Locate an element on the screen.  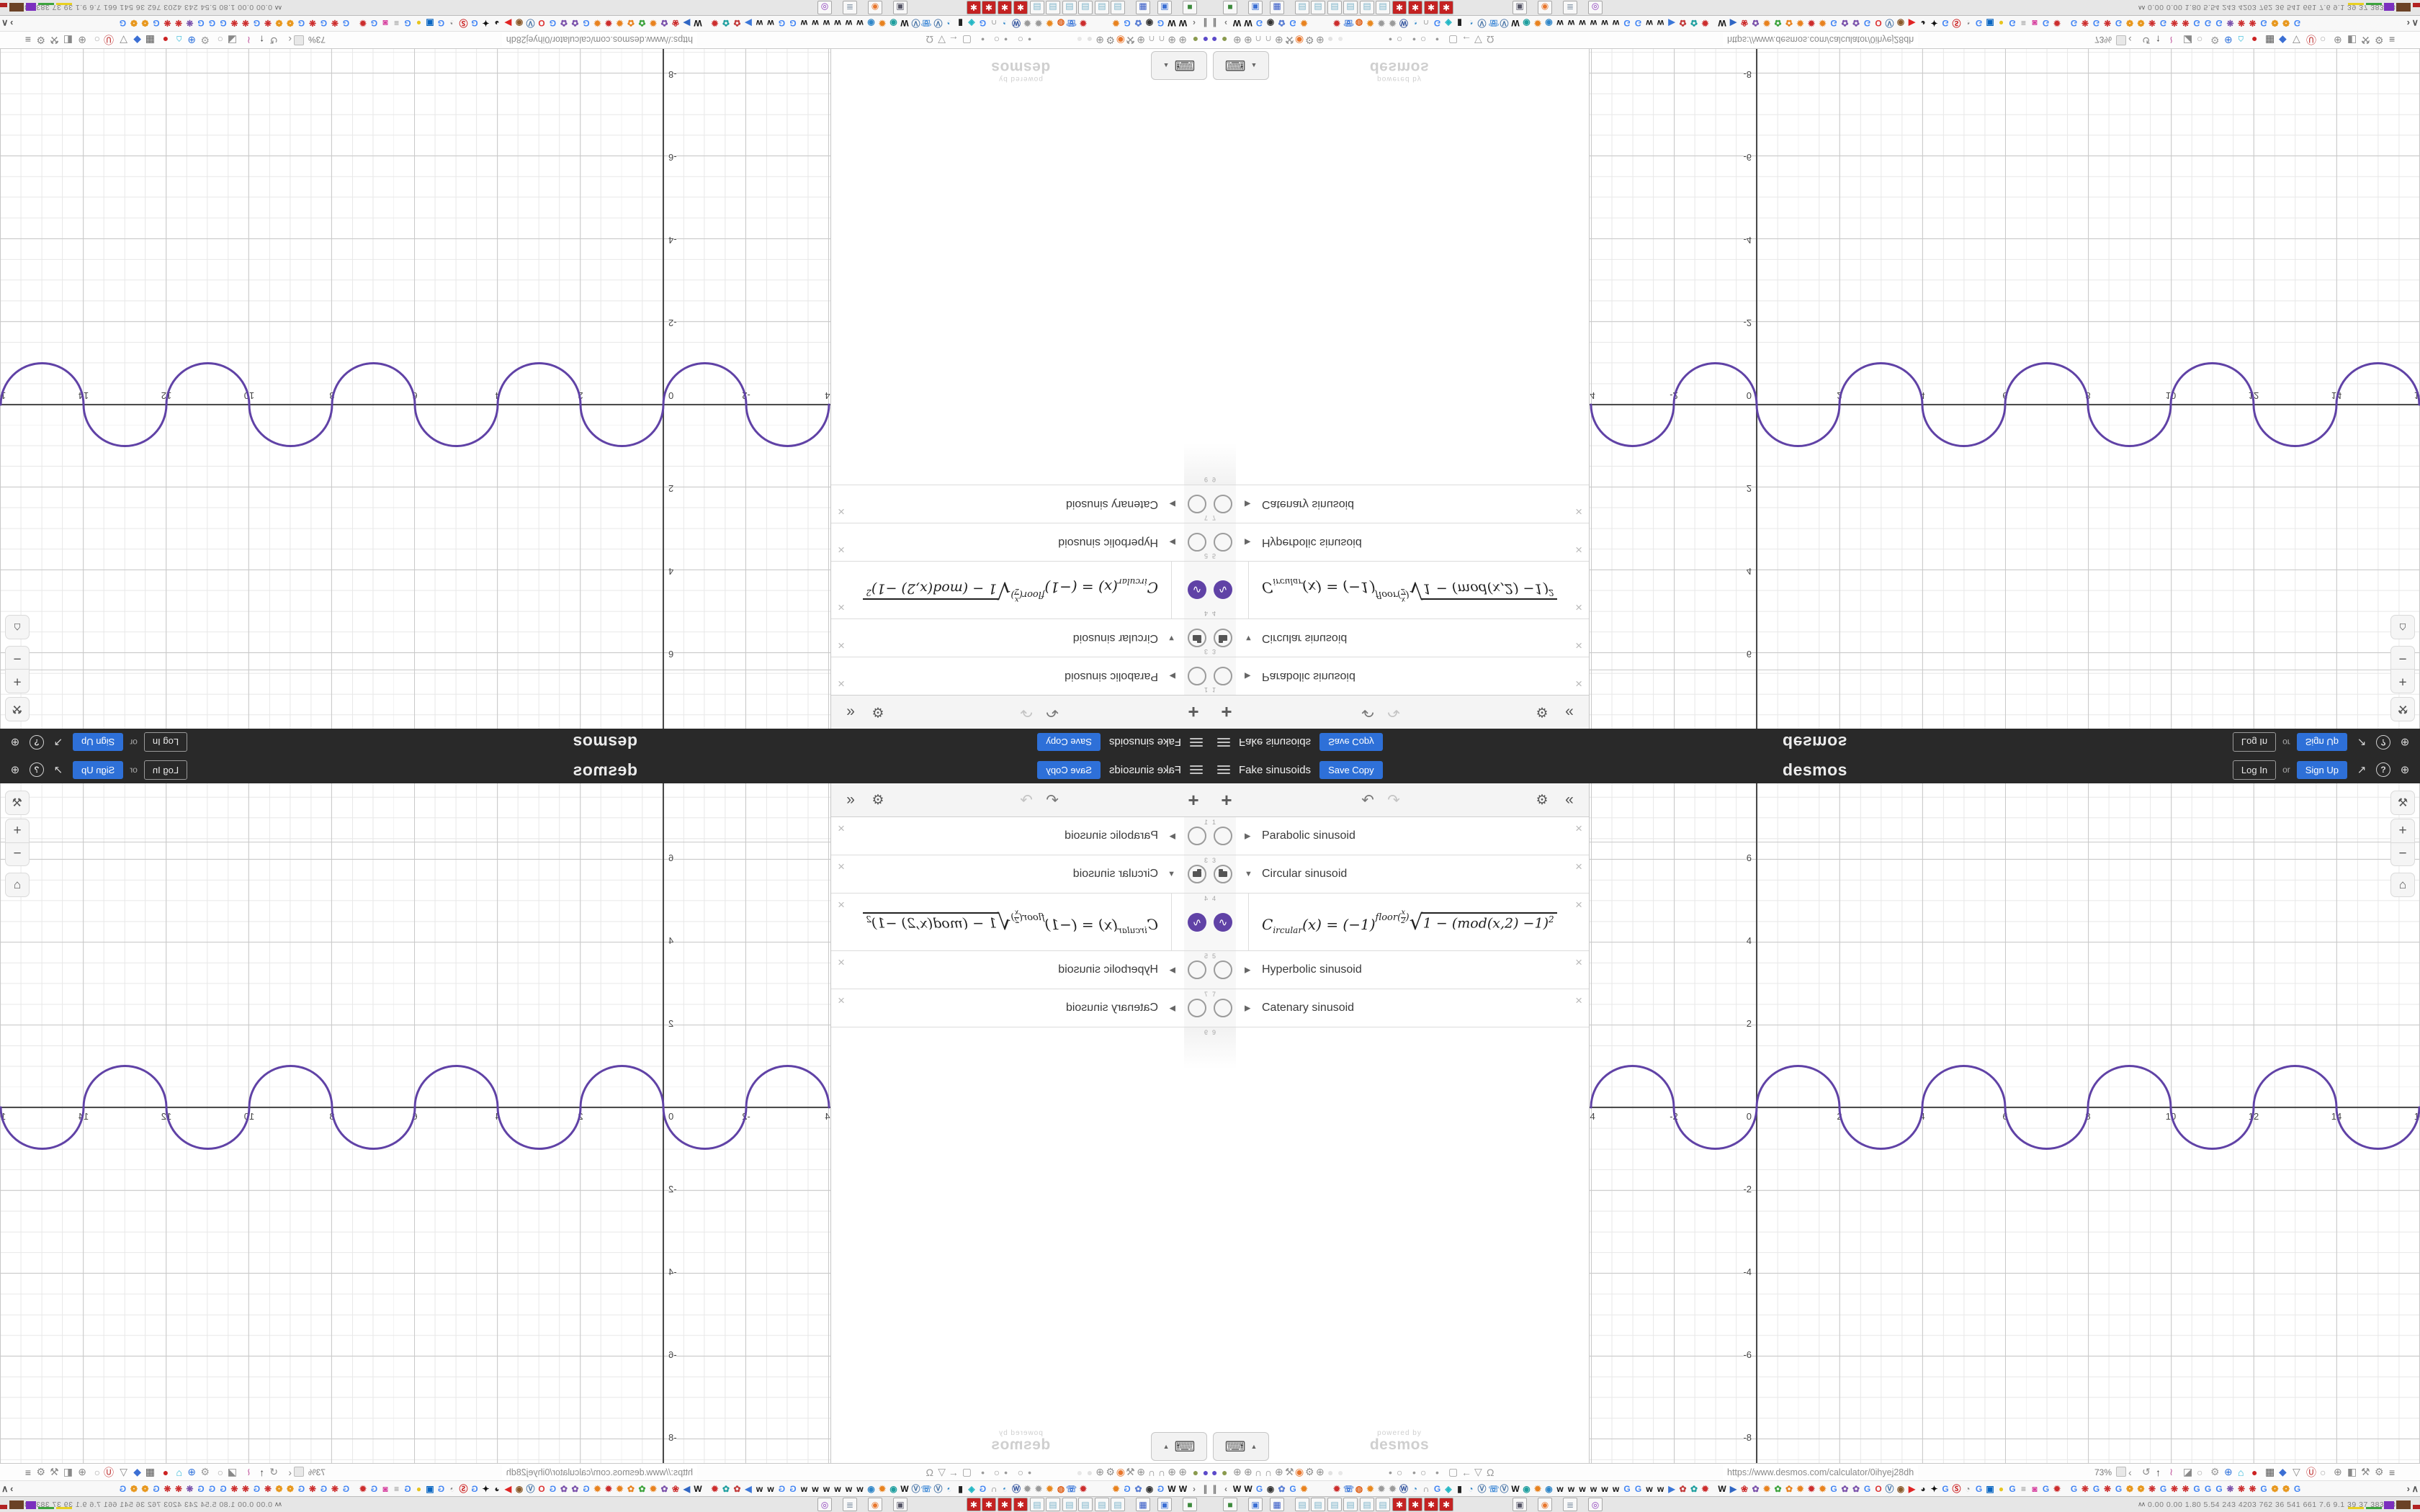
expression-row-folder: 5 ▶ Hyperbolic sinusoid × is located at coordinates (1020, 970).